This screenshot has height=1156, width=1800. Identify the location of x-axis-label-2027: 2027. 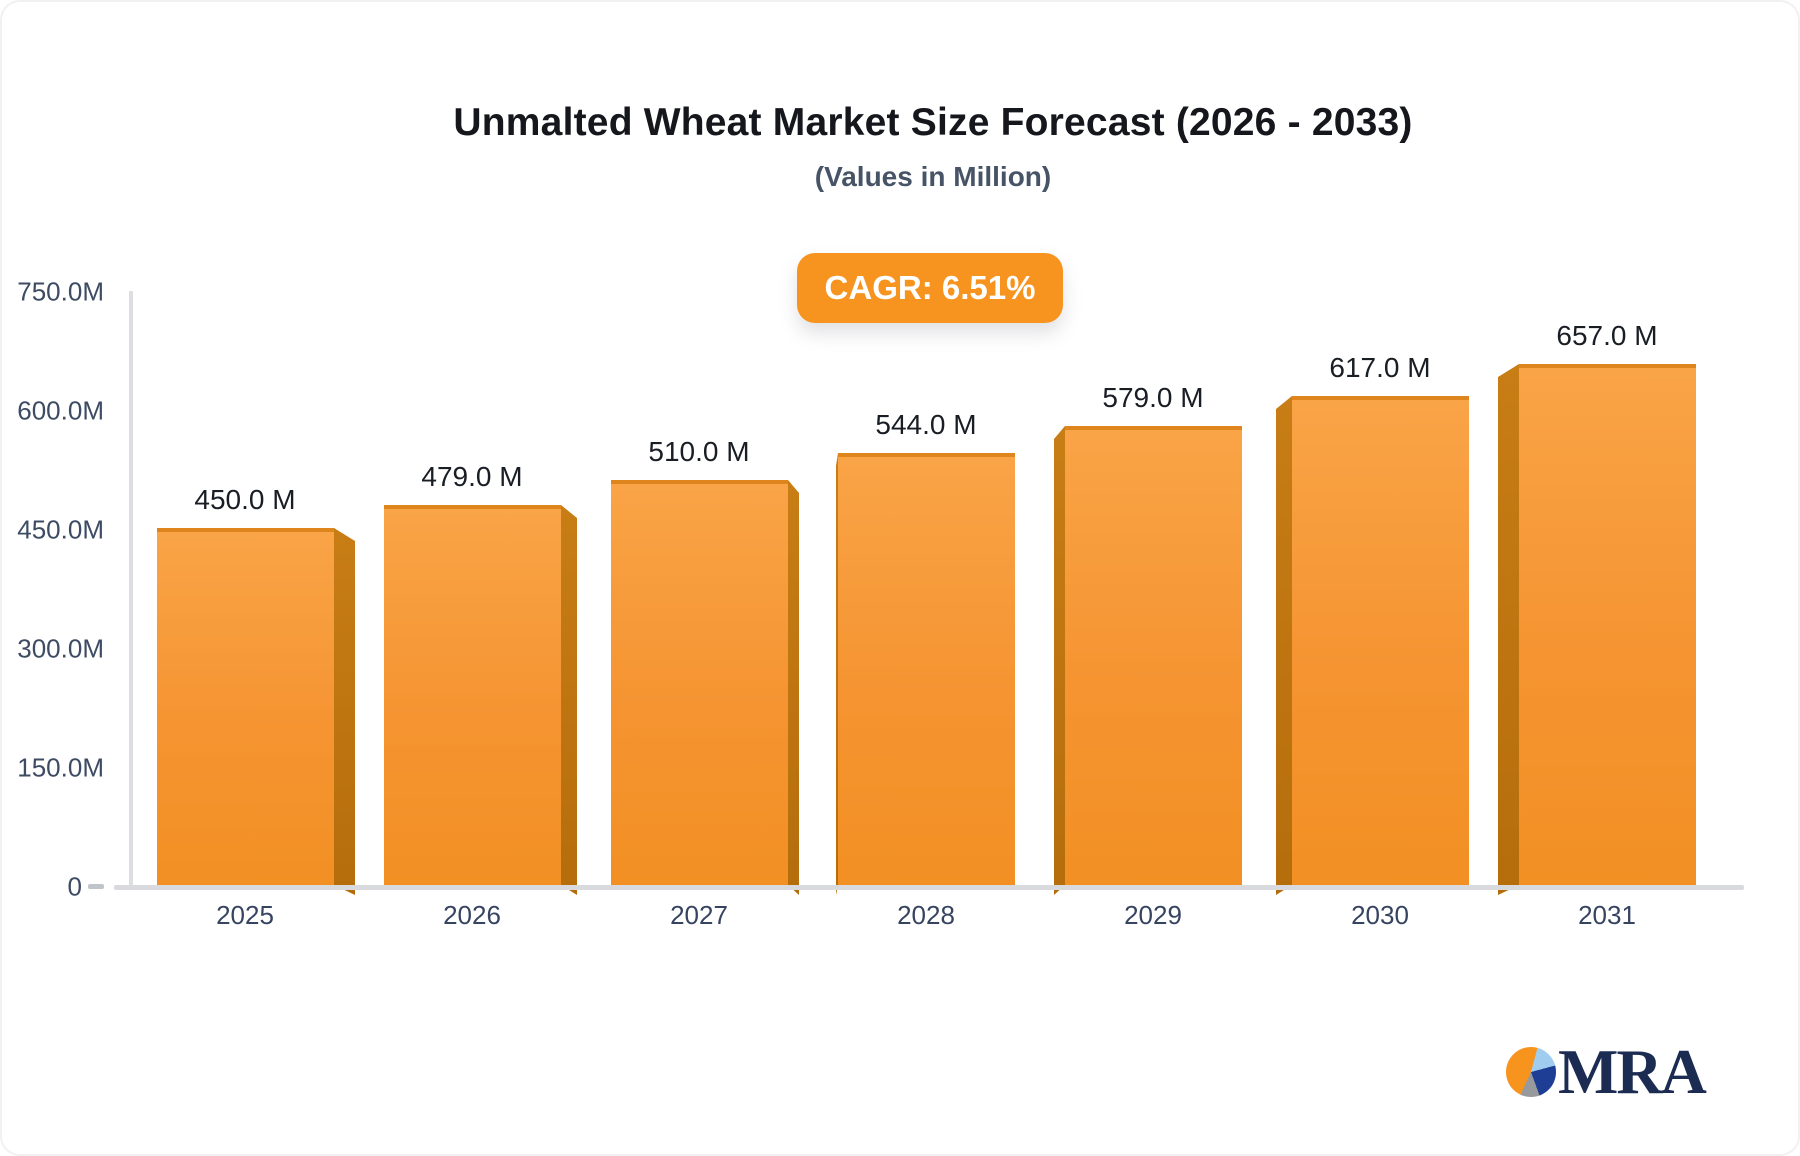
(699, 915).